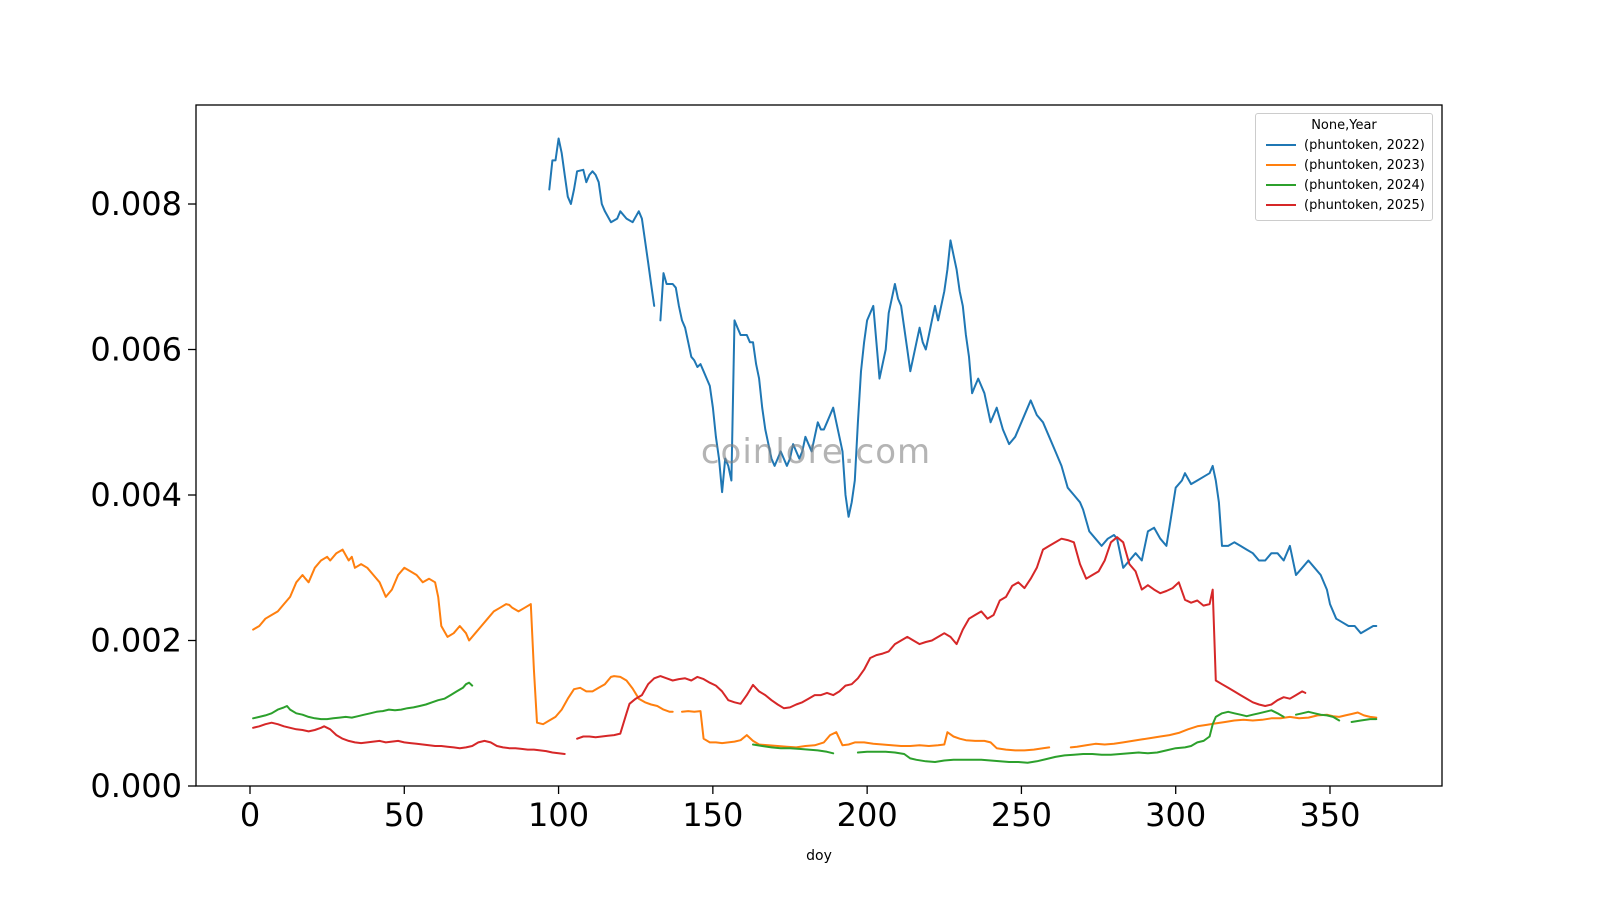 This screenshot has height=900, width=1600. Describe the element at coordinates (1021, 815) in the screenshot. I see `x-tick-label: 250` at that location.